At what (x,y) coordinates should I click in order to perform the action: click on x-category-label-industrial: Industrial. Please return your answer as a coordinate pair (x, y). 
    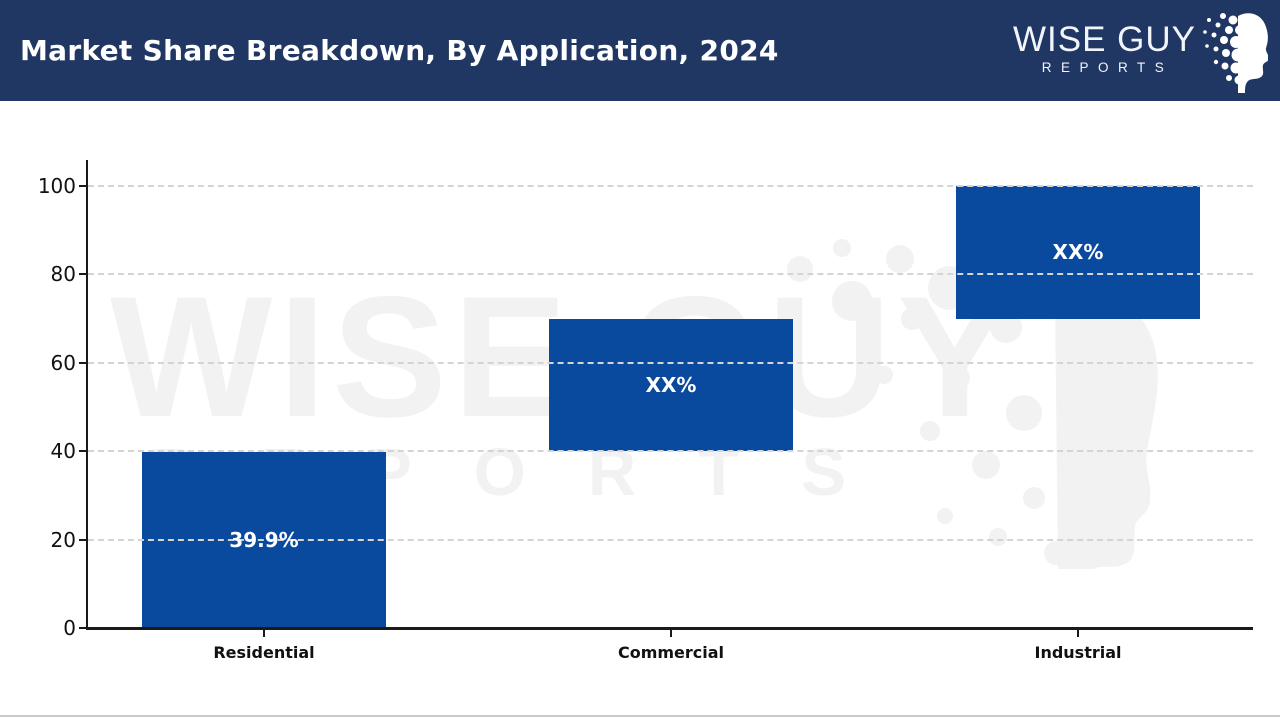
    Looking at the image, I should click on (1078, 652).